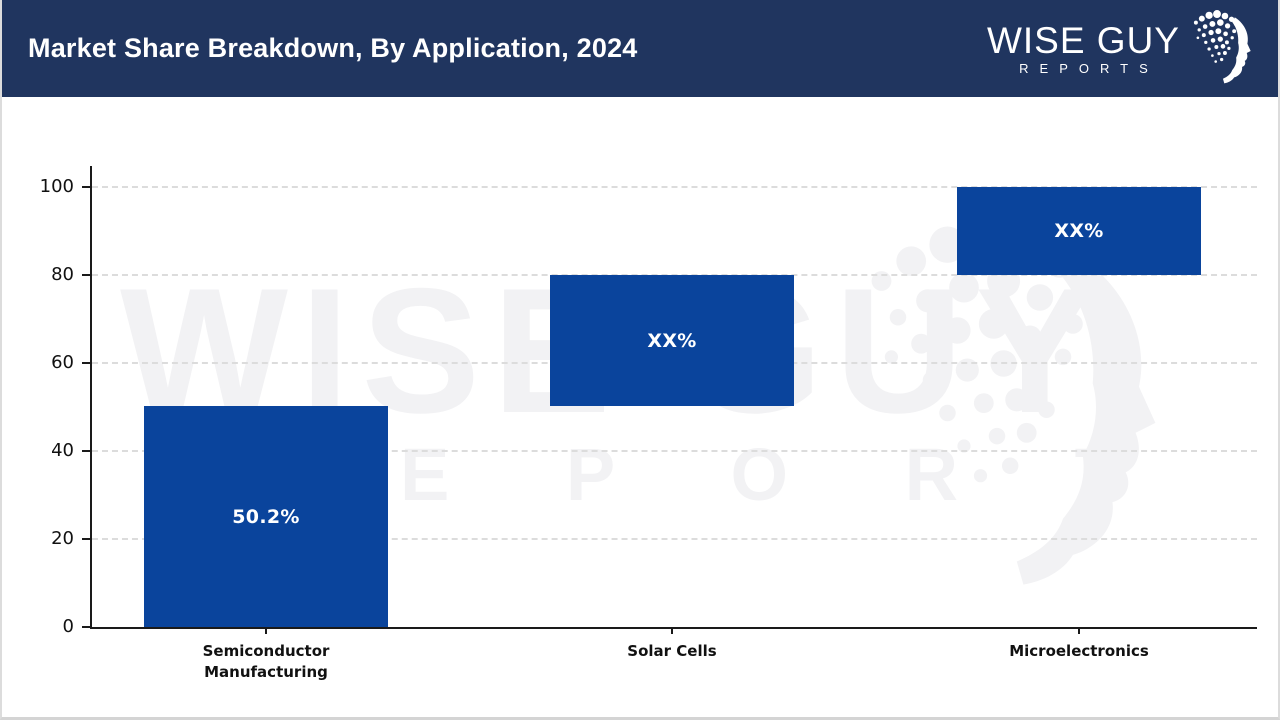  What do you see at coordinates (1222, 46) in the screenshot?
I see `logo-face-icon` at bounding box center [1222, 46].